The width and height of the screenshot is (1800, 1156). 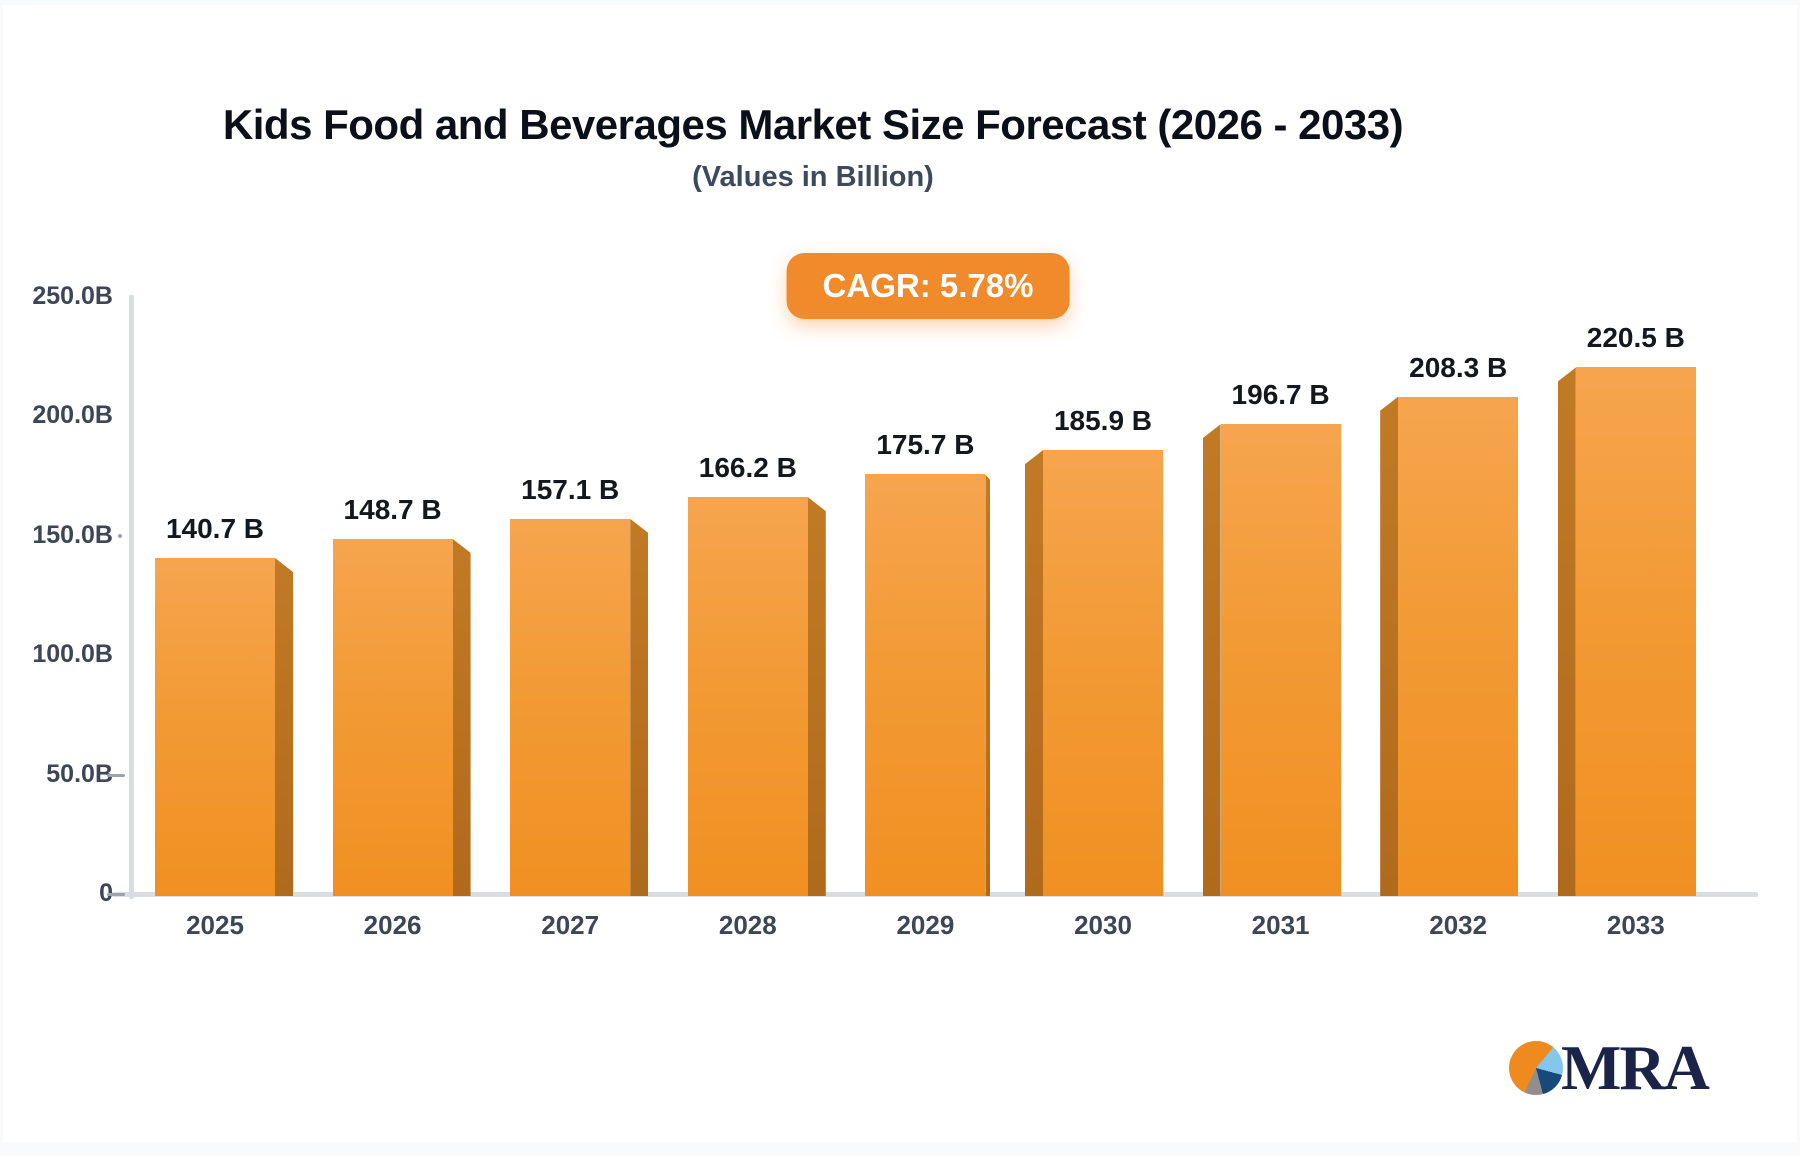 What do you see at coordinates (1458, 367) in the screenshot?
I see `bar-value-label: 208.3 B` at bounding box center [1458, 367].